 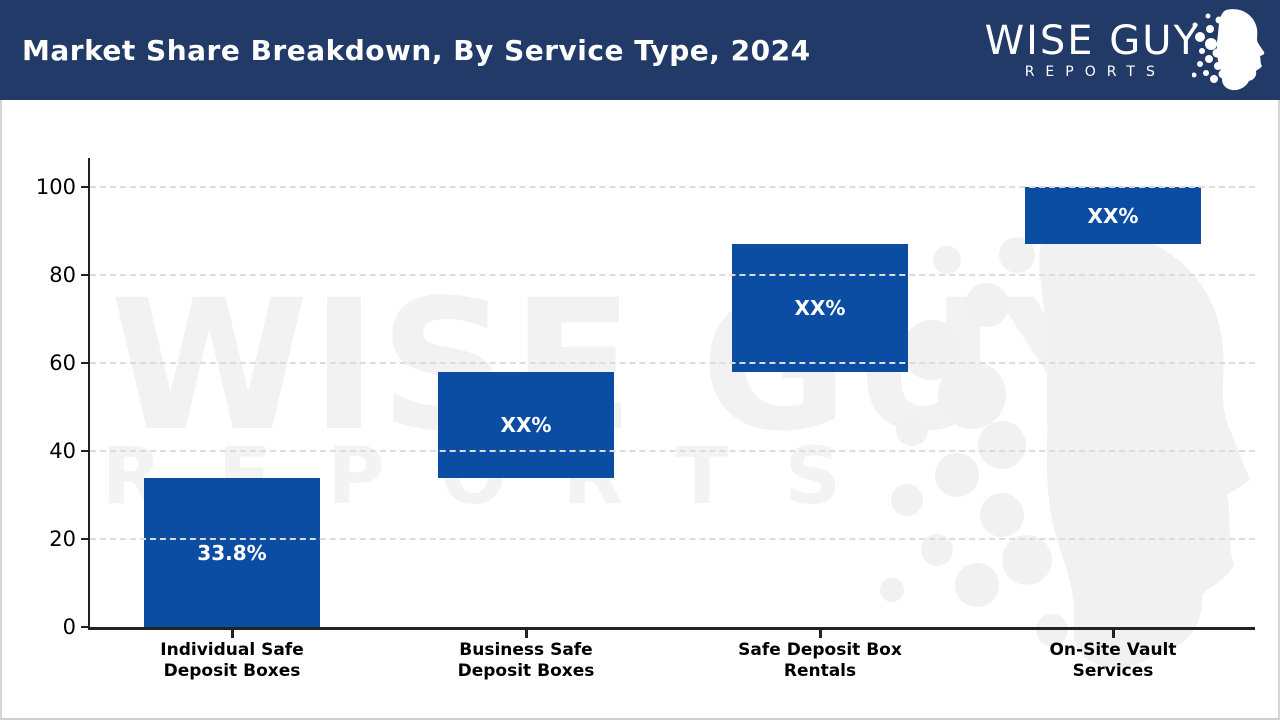 I want to click on y-tick-label: 0, so click(x=69, y=627).